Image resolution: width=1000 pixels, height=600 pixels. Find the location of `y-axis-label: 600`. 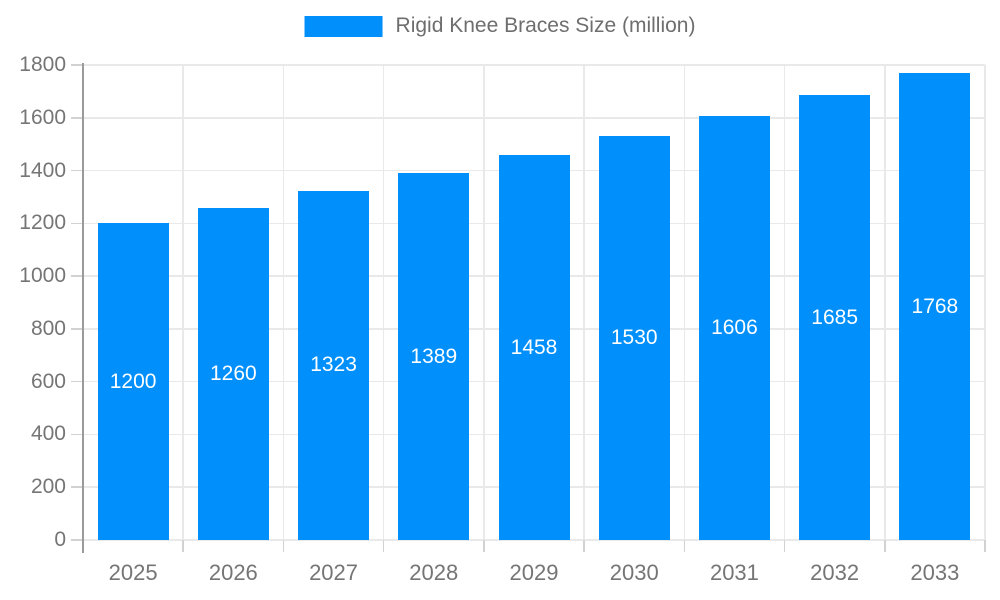

y-axis-label: 600 is located at coordinates (48, 381).